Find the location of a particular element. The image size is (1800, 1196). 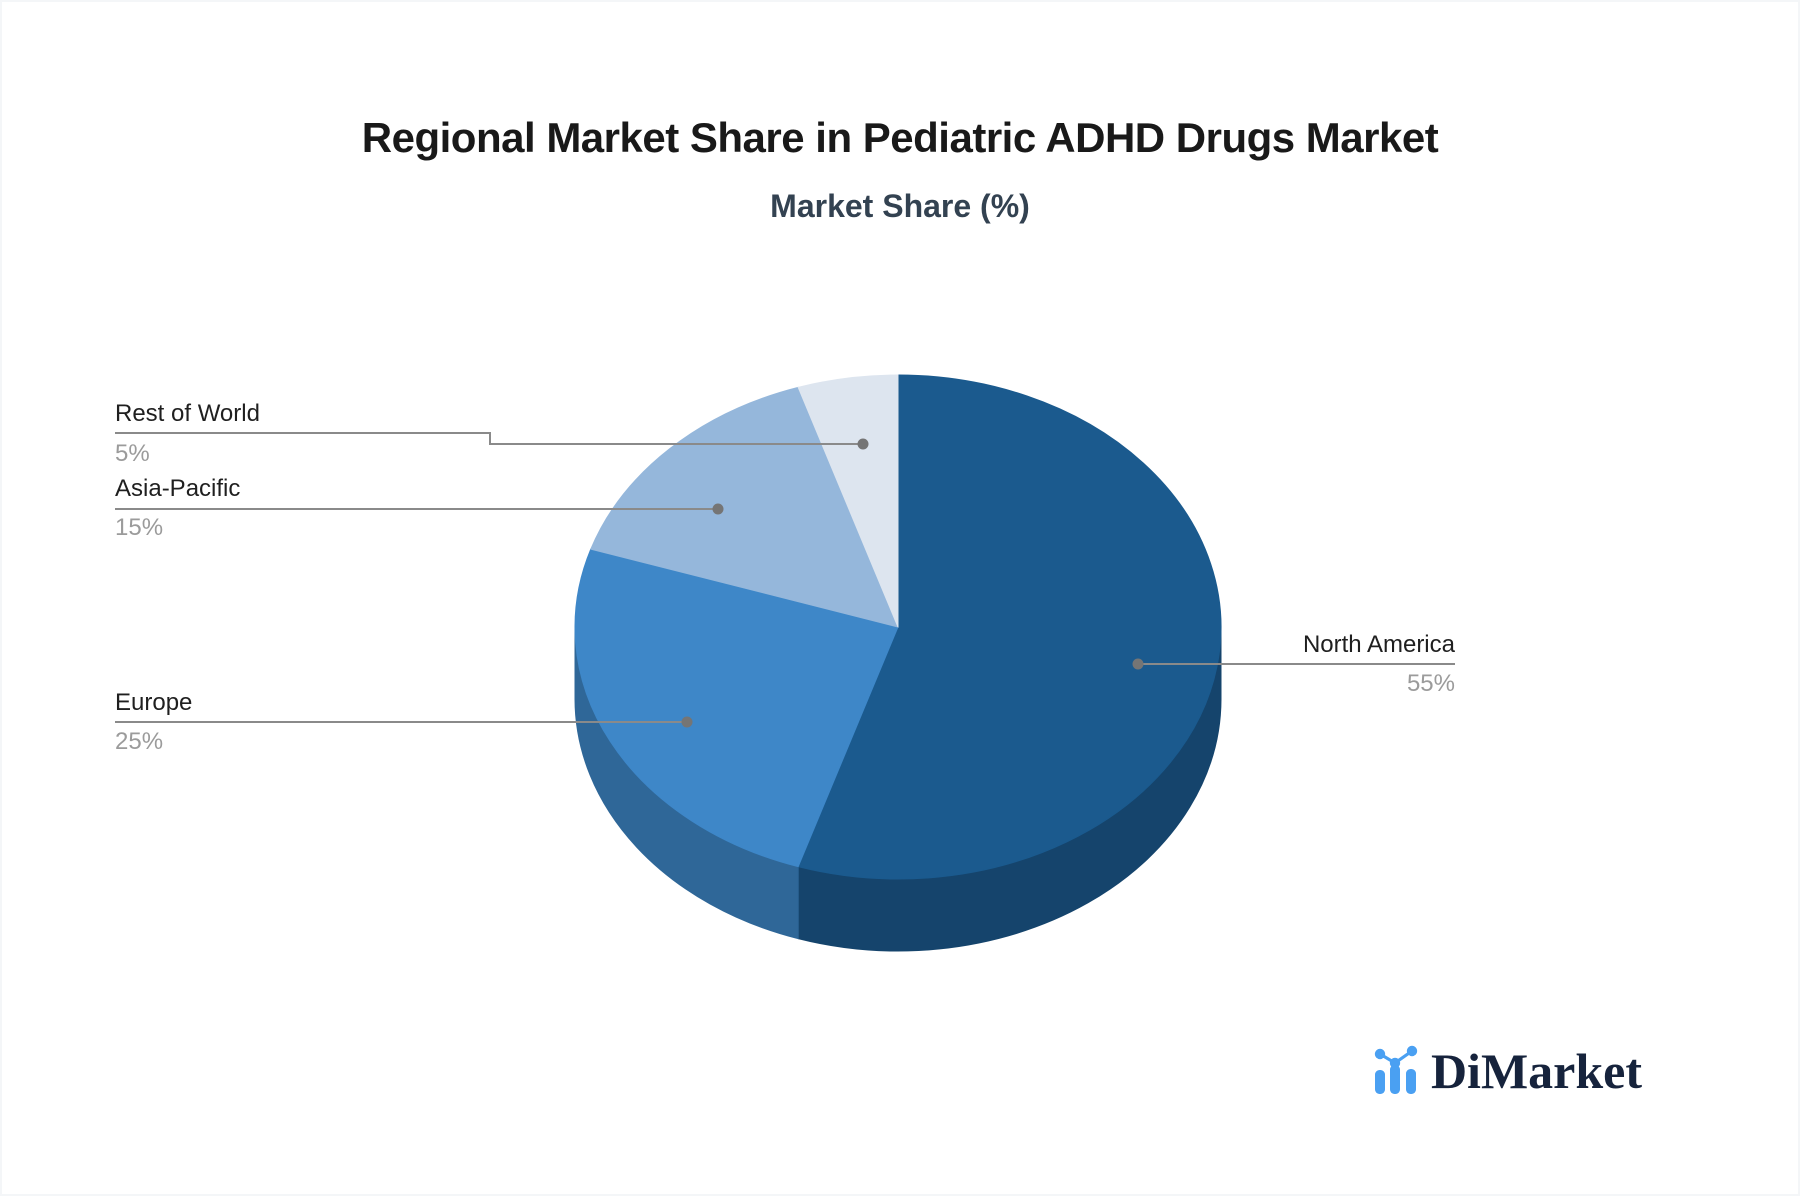

connector-dot-asia-pacific is located at coordinates (718, 509).